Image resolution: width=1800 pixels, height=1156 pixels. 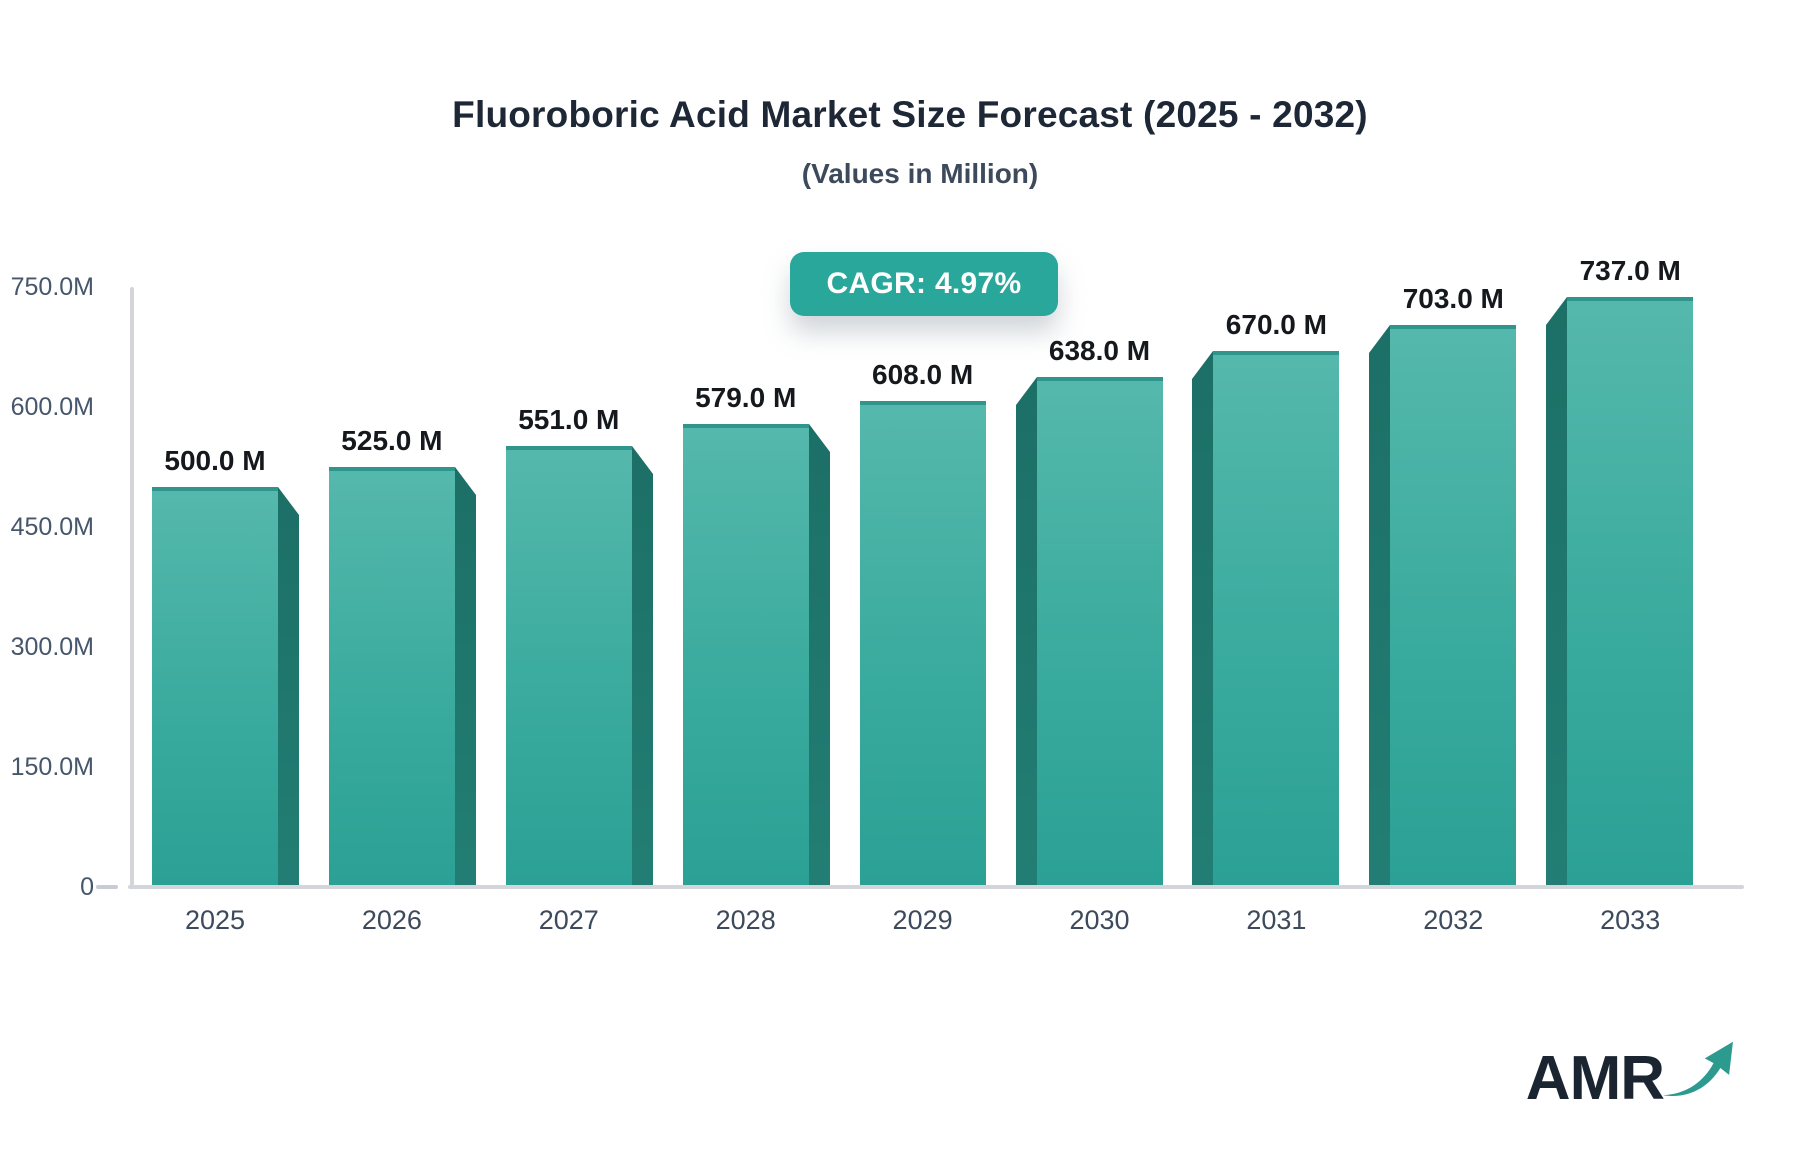 I want to click on x-tick-label: 2027, so click(x=568, y=920).